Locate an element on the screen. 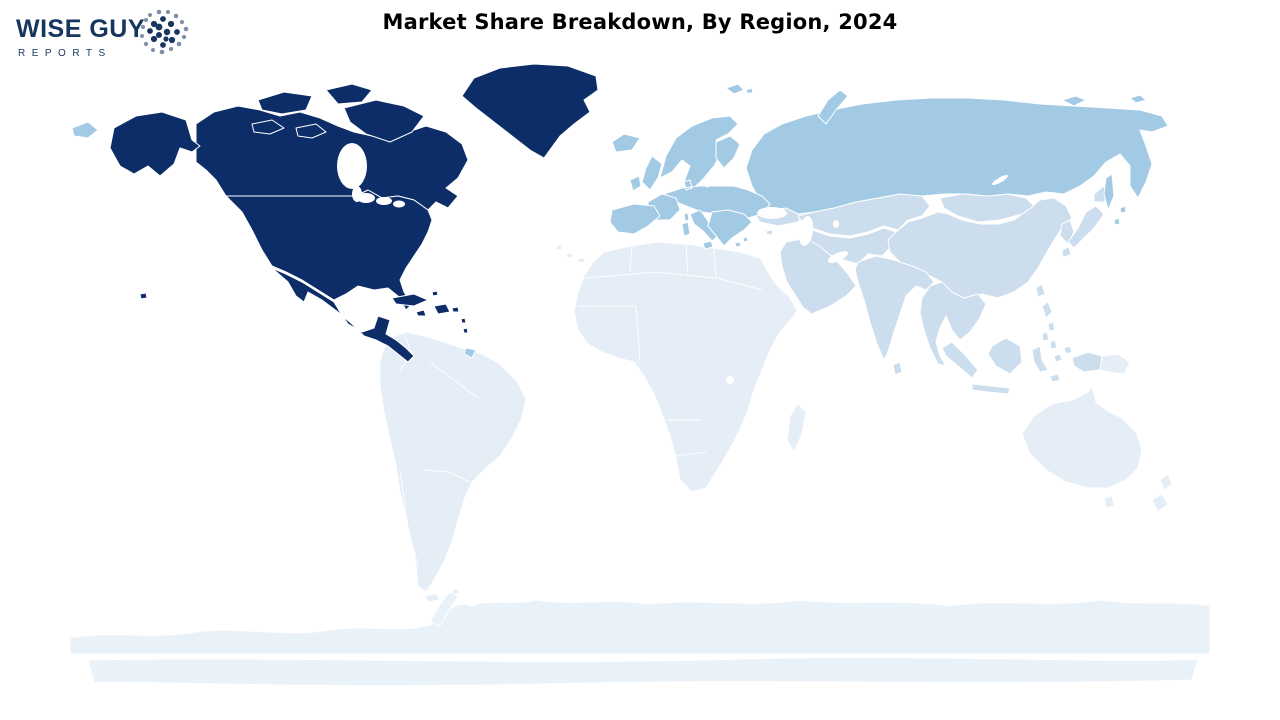 This screenshot has width=1280, height=720. water-lake-victoria is located at coordinates (730, 380).